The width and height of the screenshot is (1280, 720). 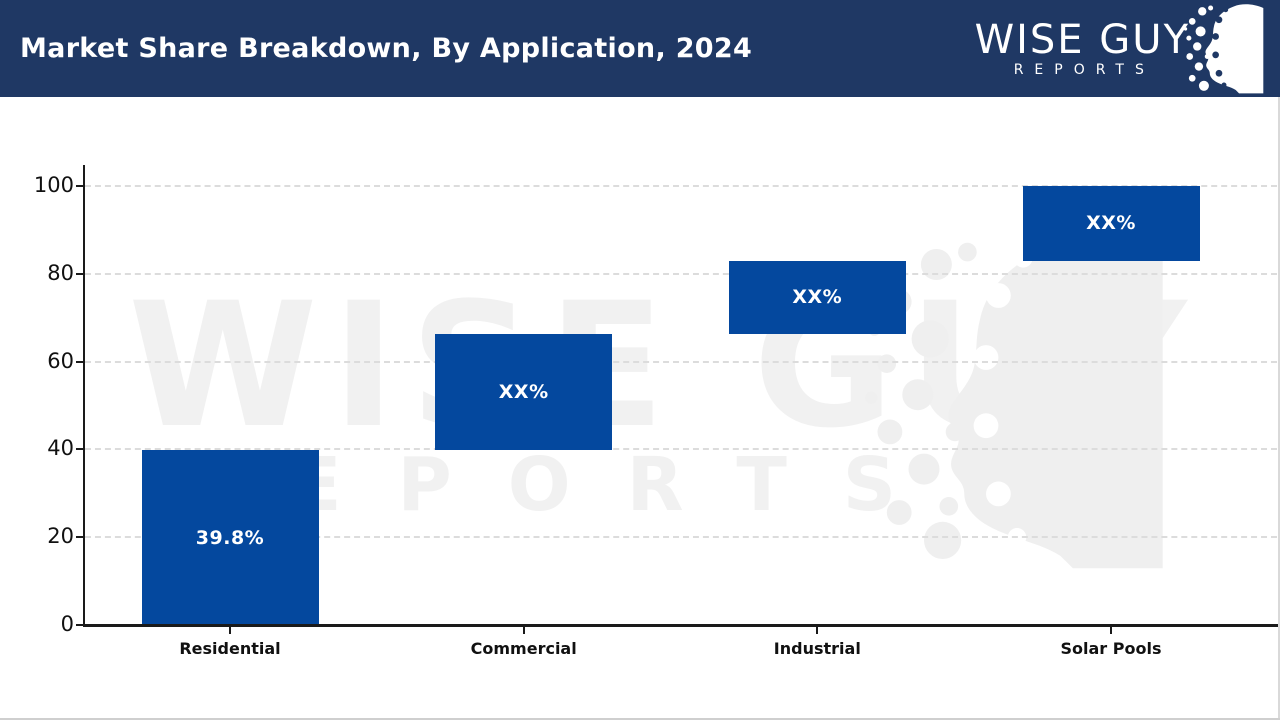 I want to click on wiseguy-logo: WISE GUY REPORTS, so click(x=1123, y=49).